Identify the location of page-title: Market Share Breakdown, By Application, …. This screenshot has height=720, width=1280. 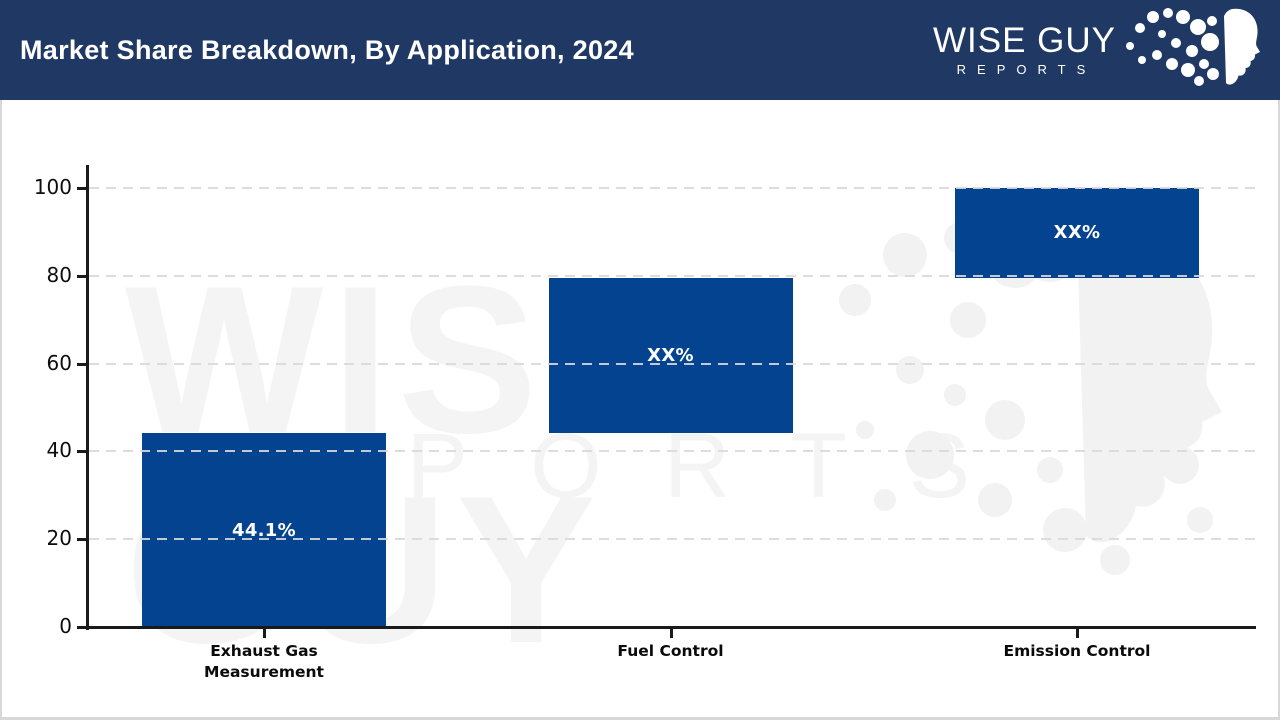
(327, 49).